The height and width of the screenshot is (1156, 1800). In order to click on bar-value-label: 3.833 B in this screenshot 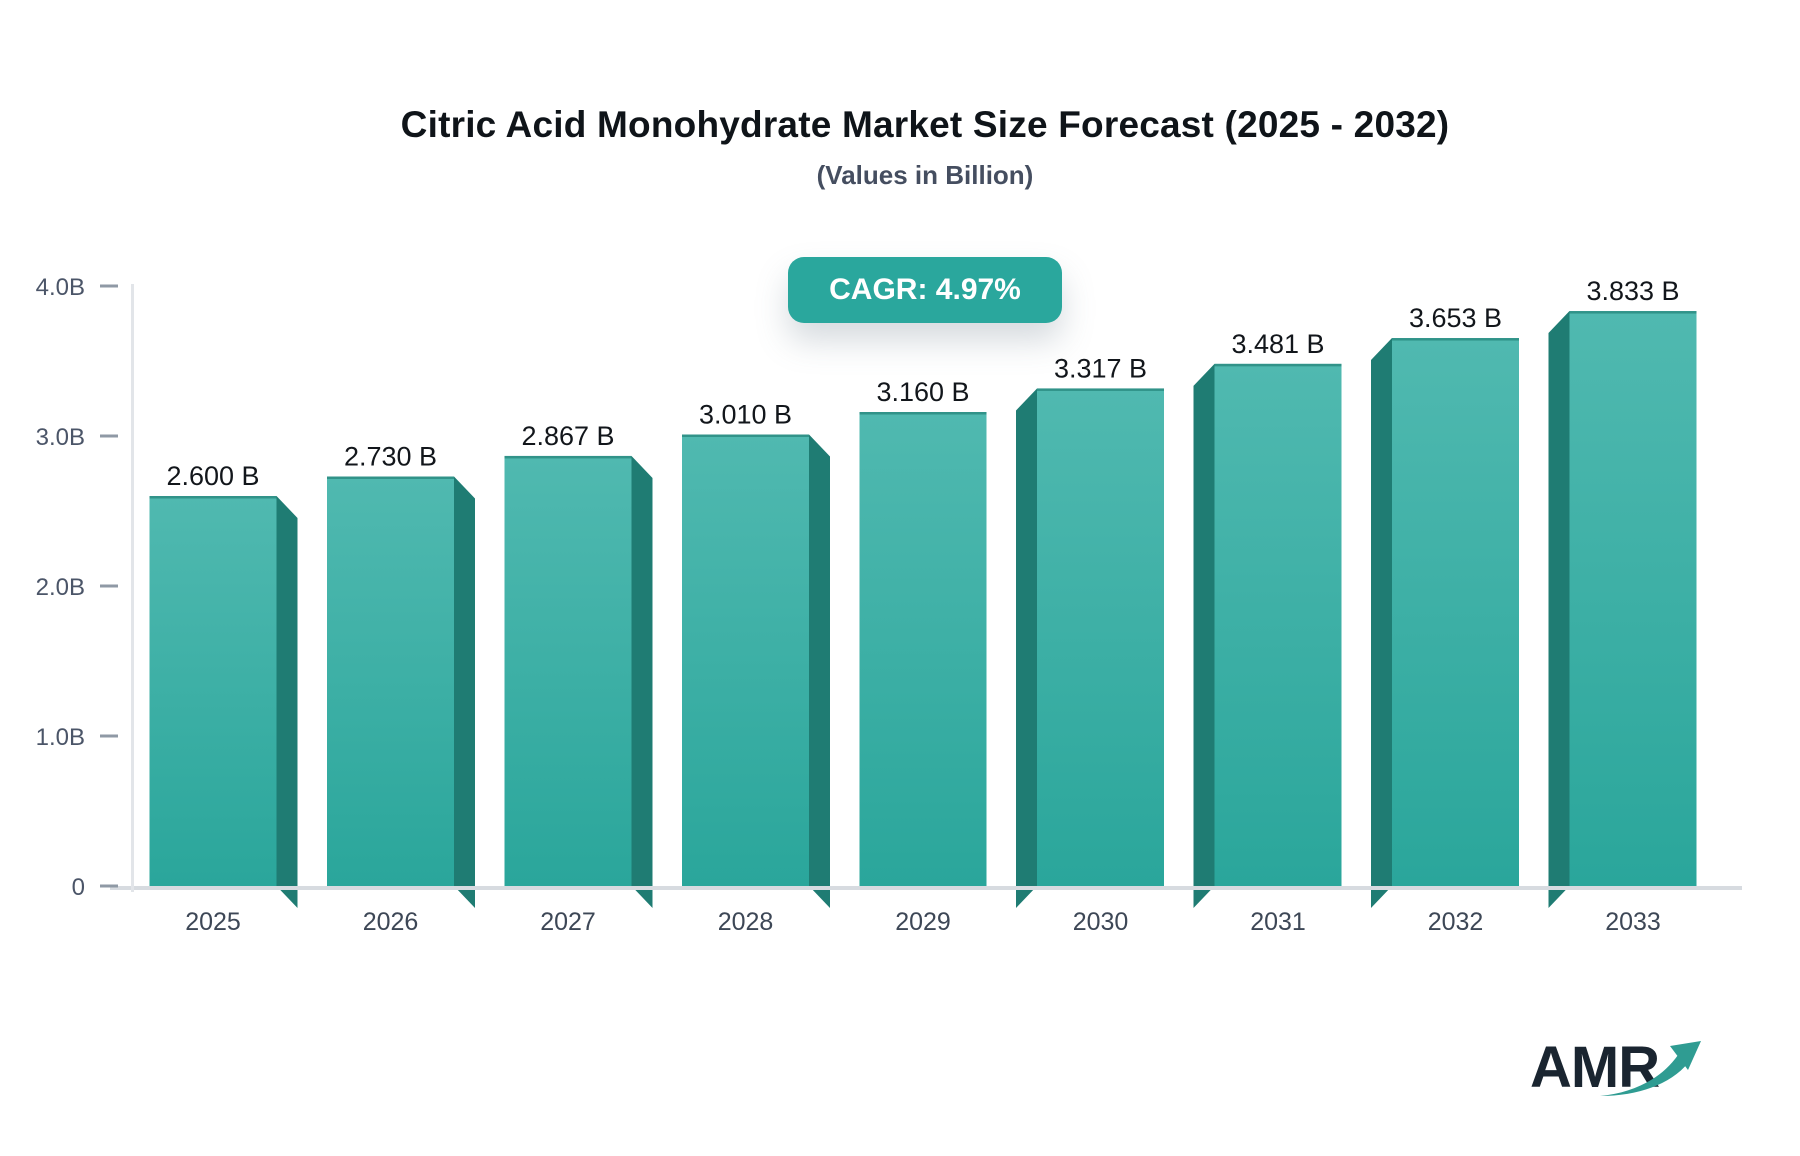, I will do `click(1632, 291)`.